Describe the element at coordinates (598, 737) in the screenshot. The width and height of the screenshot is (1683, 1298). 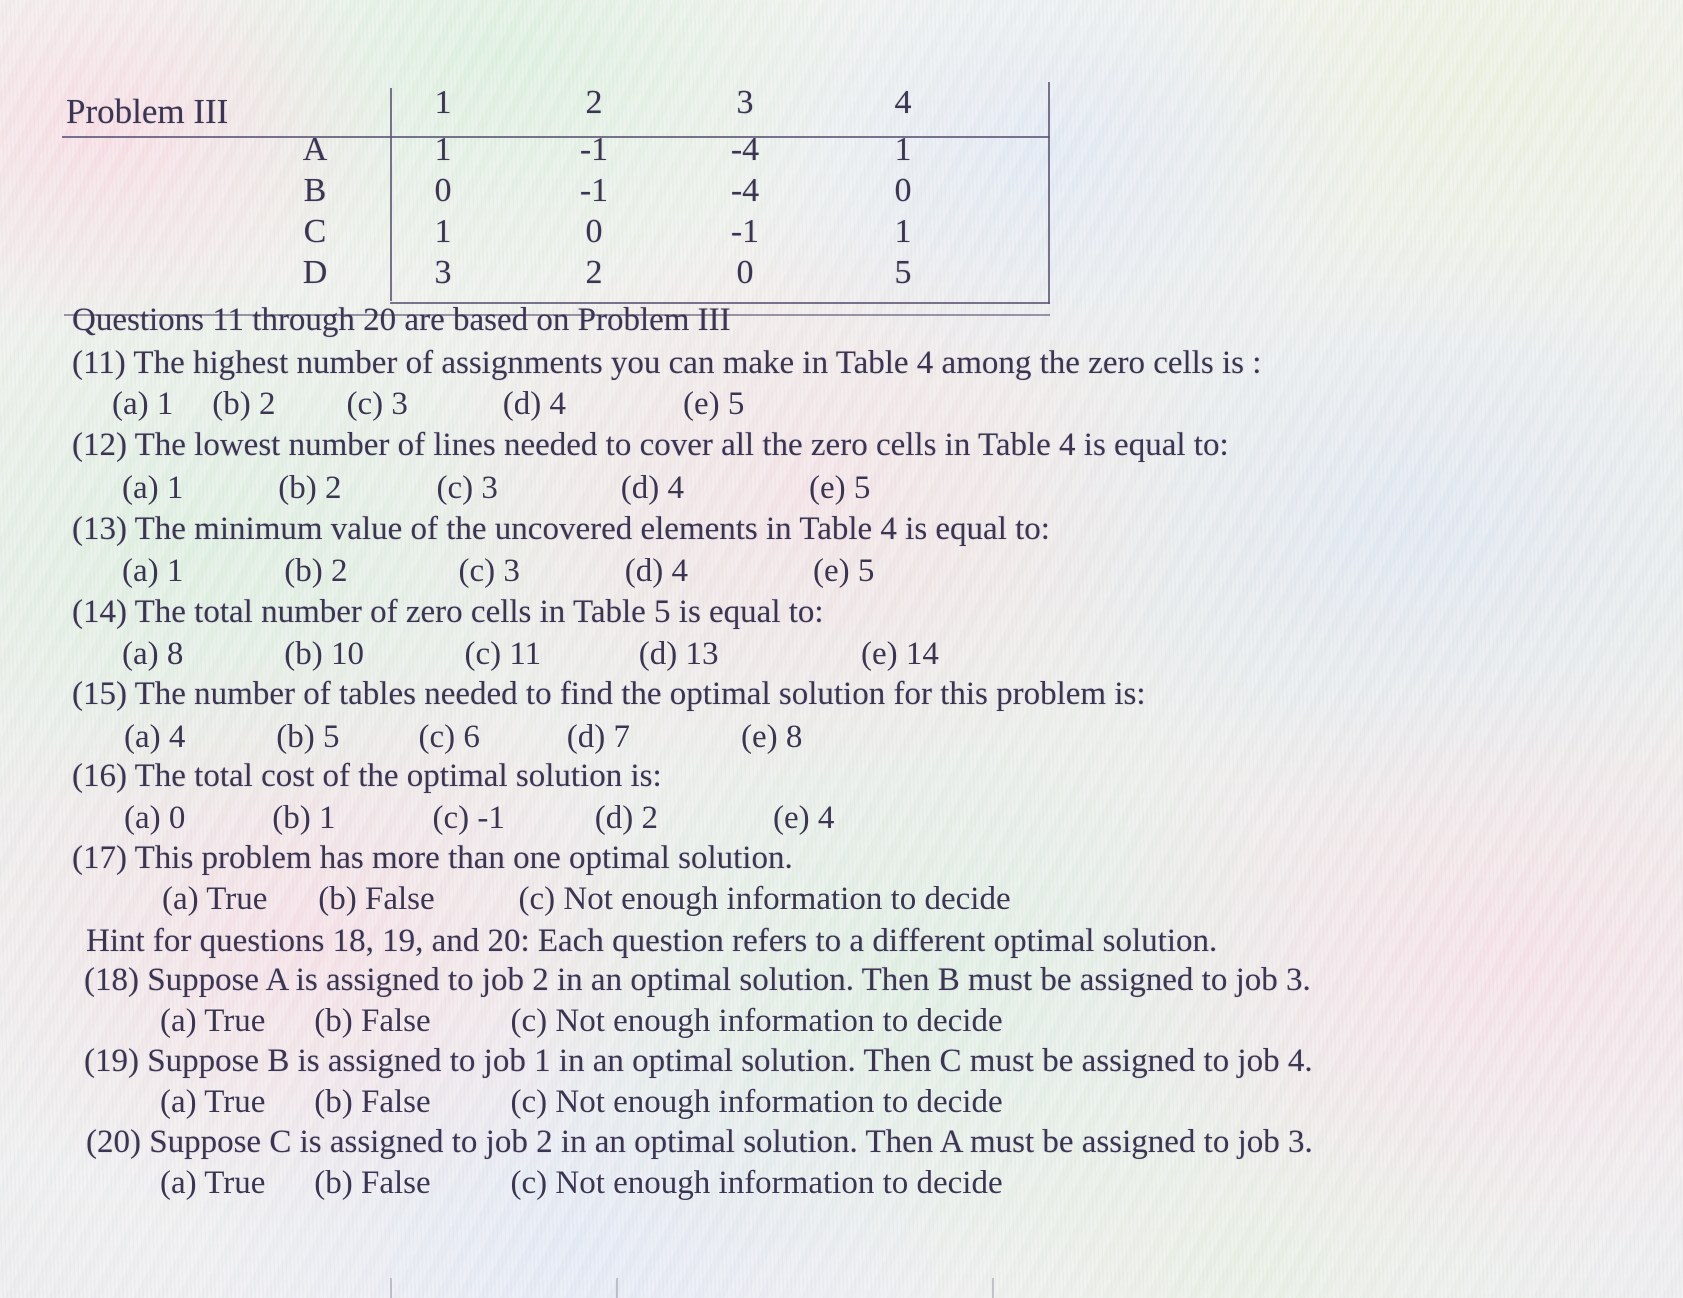
I see `option-15-d: (d) 7` at that location.